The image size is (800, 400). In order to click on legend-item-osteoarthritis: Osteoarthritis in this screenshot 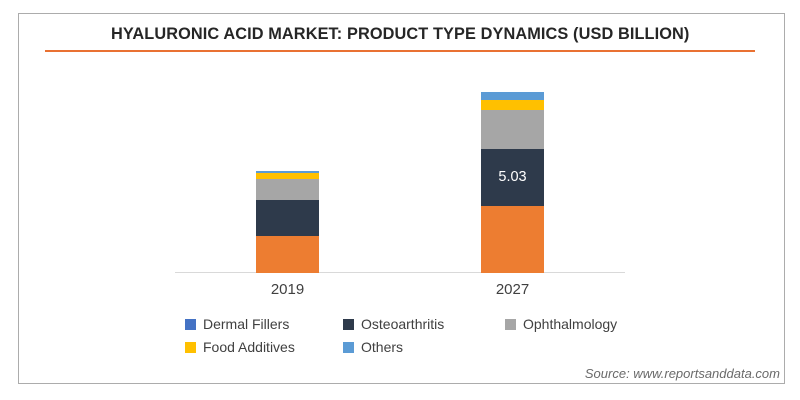, I will do `click(394, 324)`.